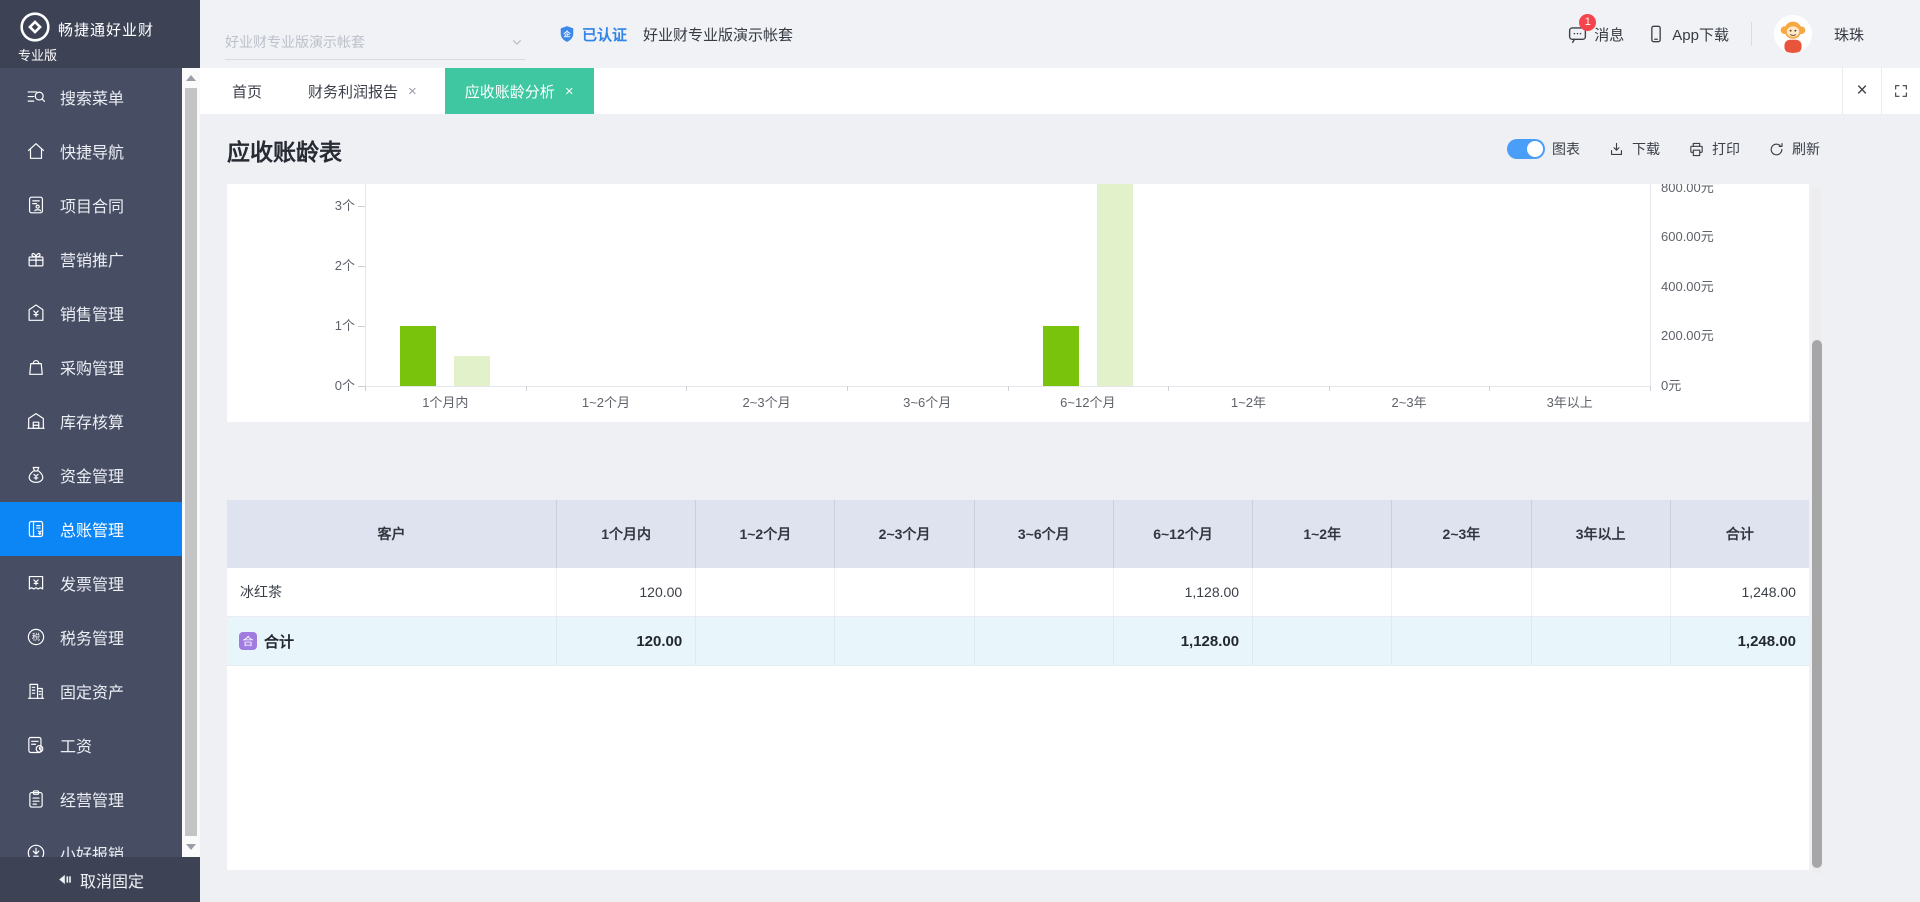  I want to click on refresh-button: 刷新, so click(1794, 149).